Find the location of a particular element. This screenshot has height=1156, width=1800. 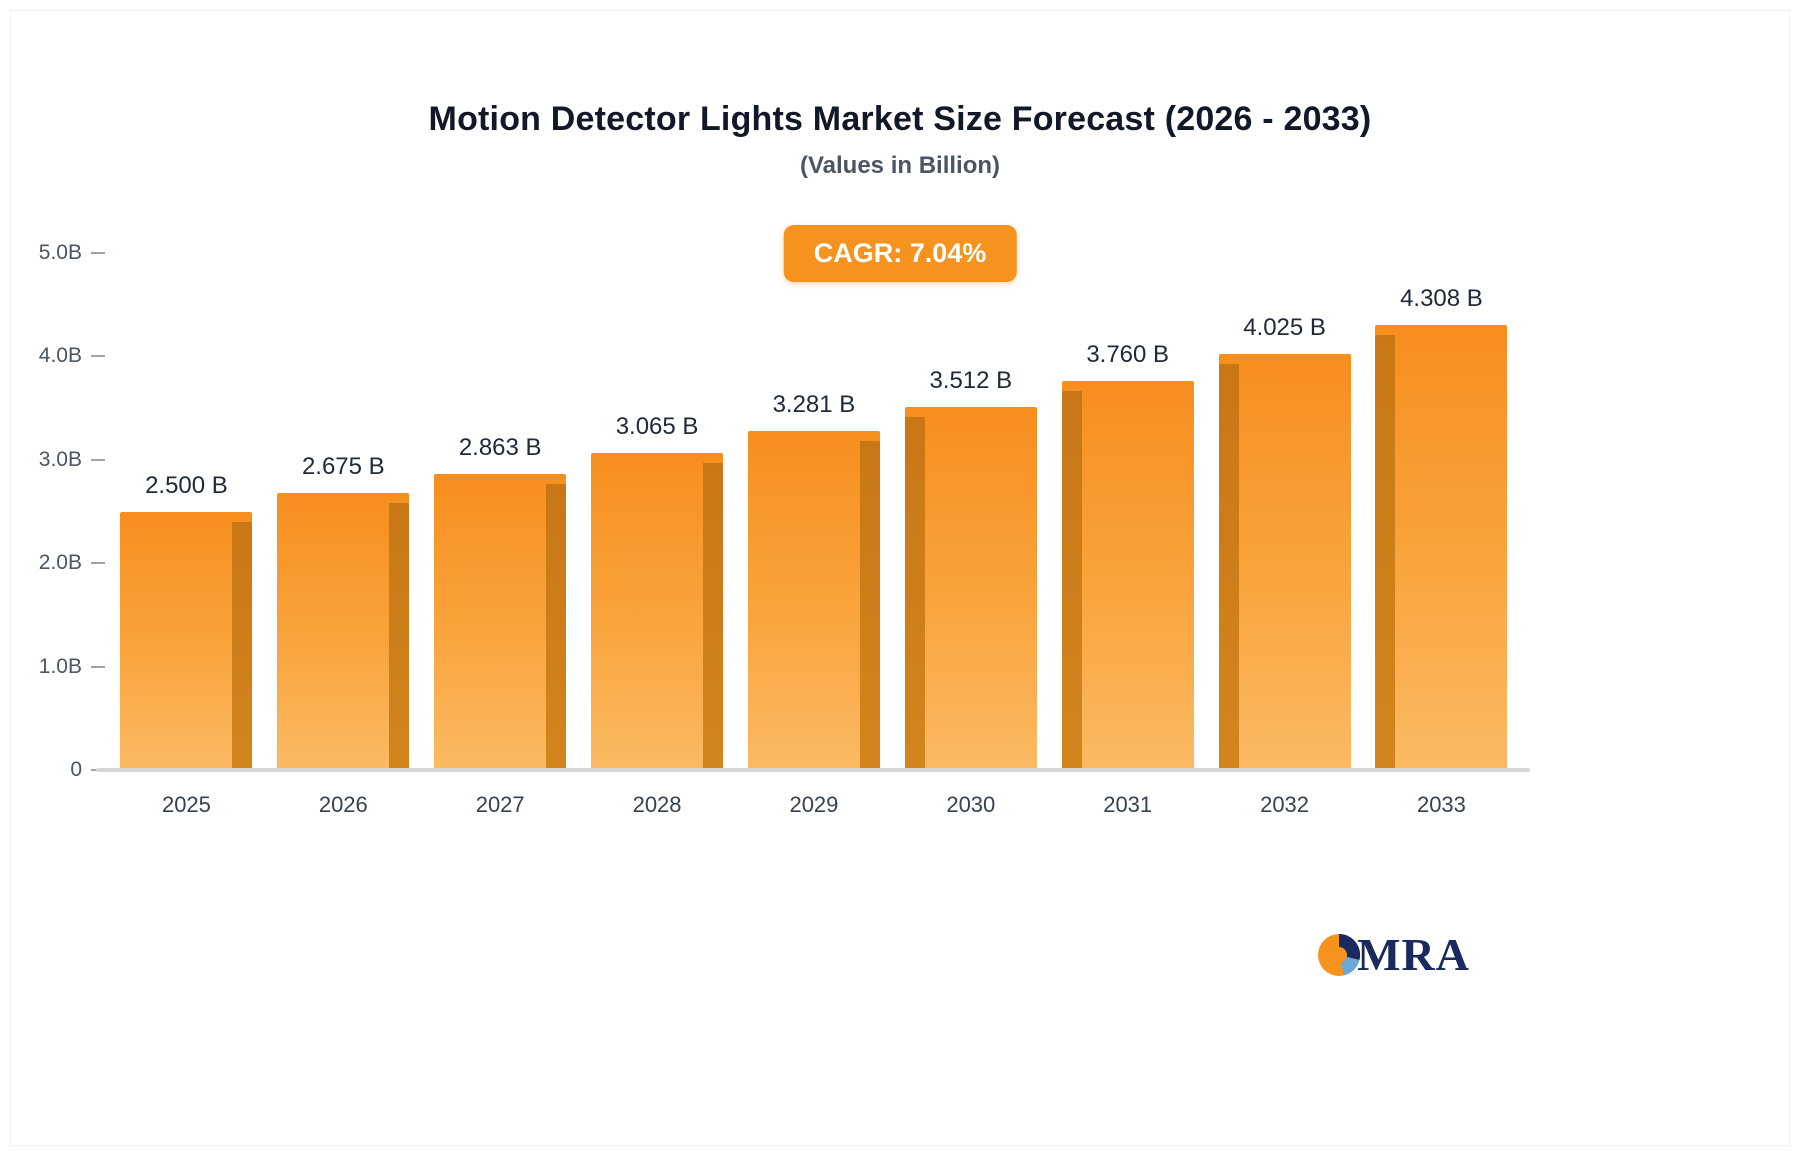

bar-value-label: 3.065 B is located at coordinates (657, 427).